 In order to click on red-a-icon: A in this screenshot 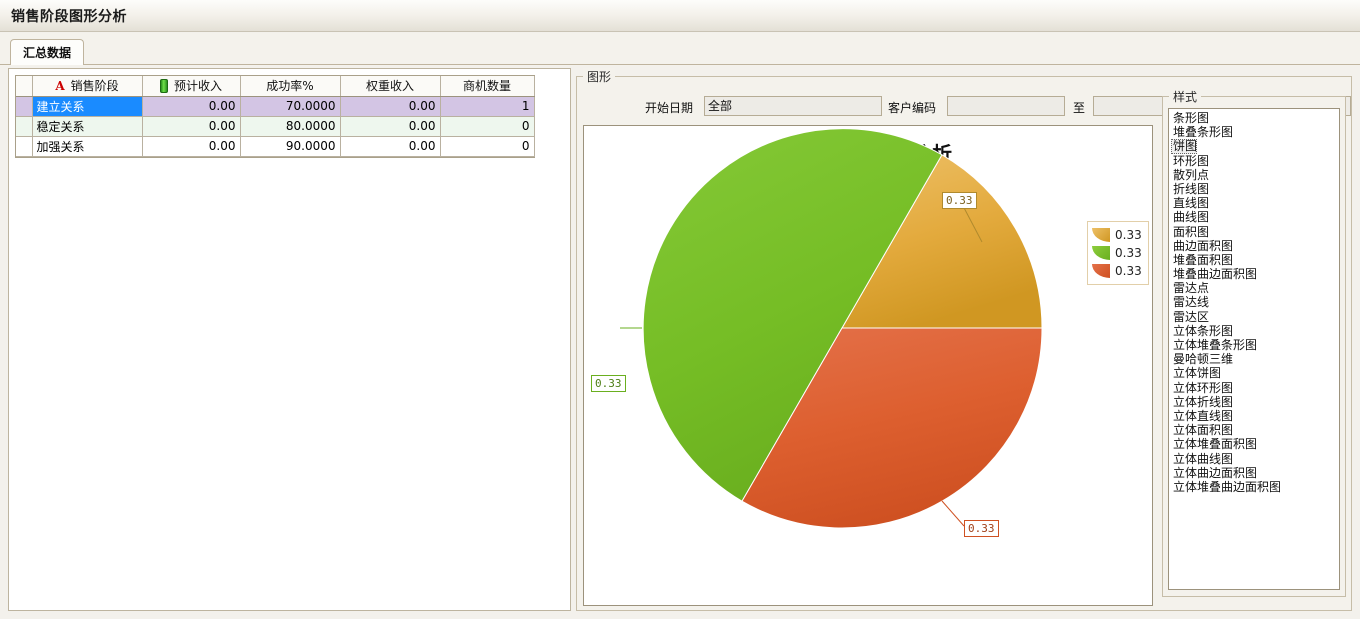, I will do `click(60, 85)`.